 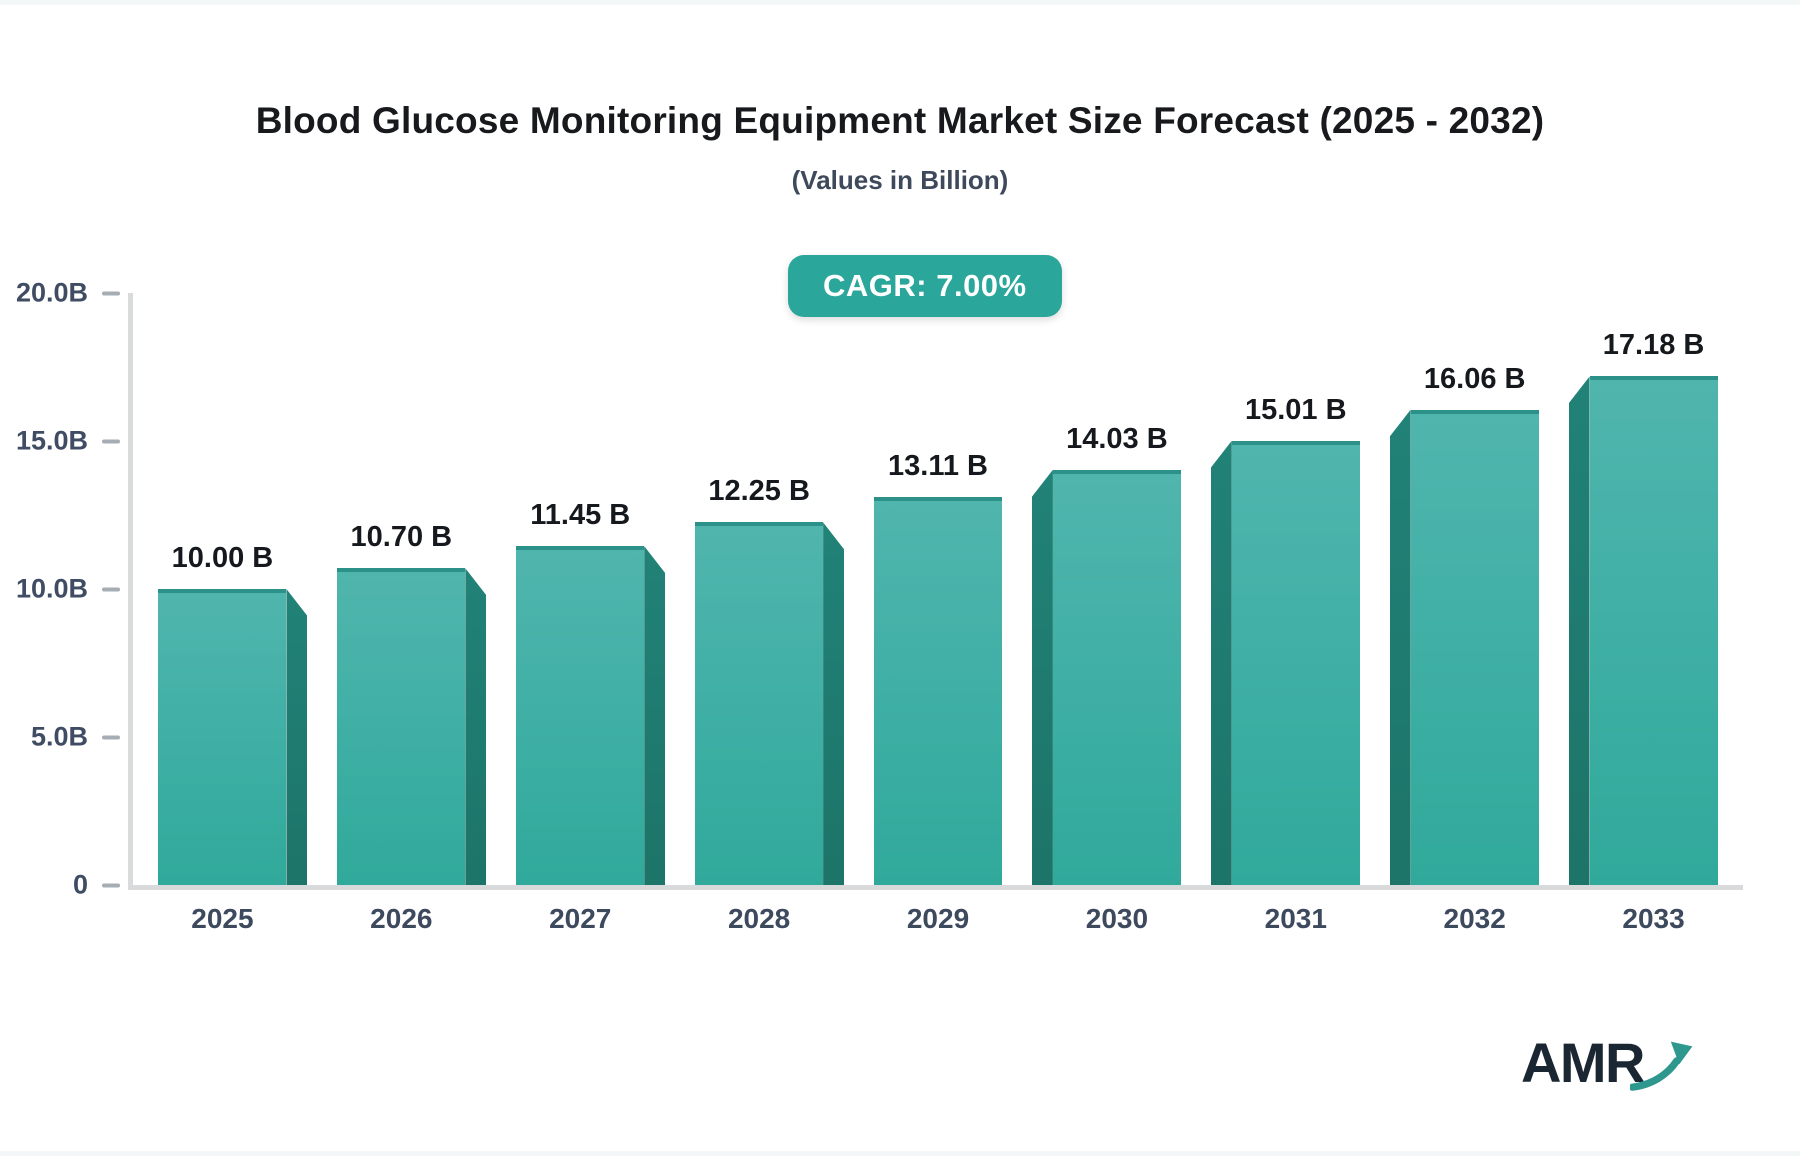 What do you see at coordinates (222, 737) in the screenshot?
I see `bar-2025` at bounding box center [222, 737].